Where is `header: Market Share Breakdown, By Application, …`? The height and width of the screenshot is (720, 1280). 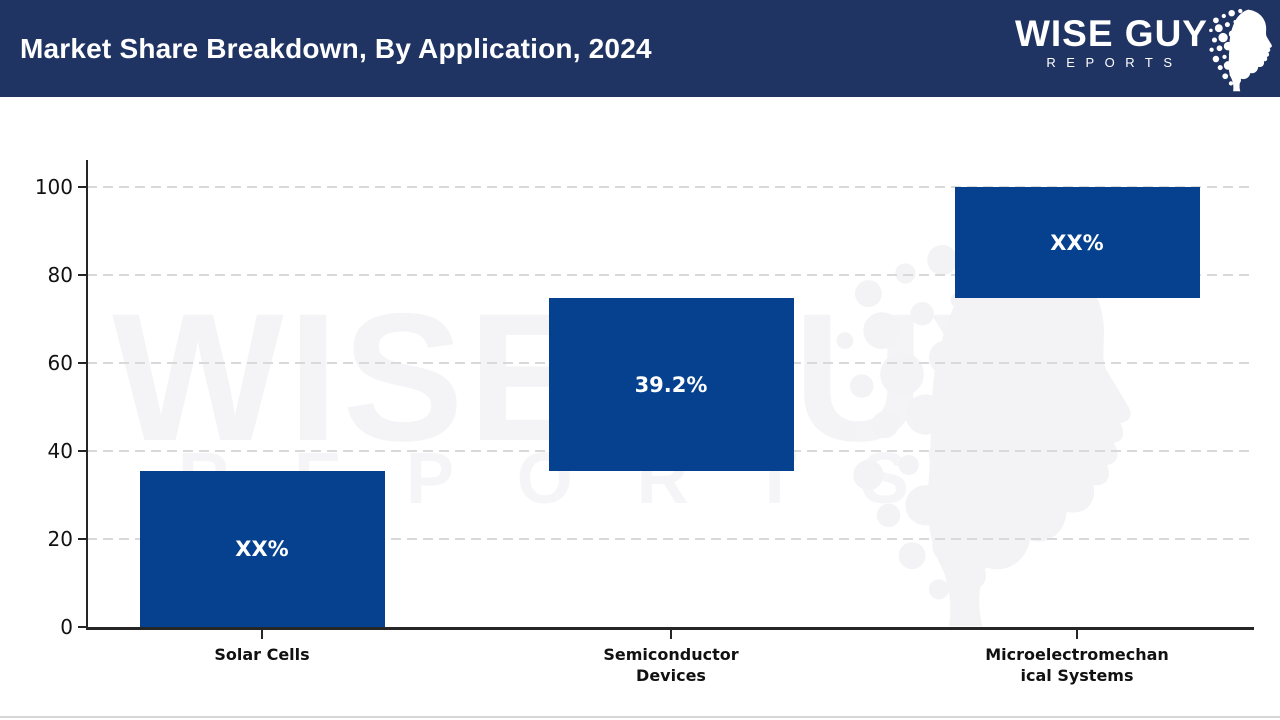
header: Market Share Breakdown, By Application, … is located at coordinates (640, 48).